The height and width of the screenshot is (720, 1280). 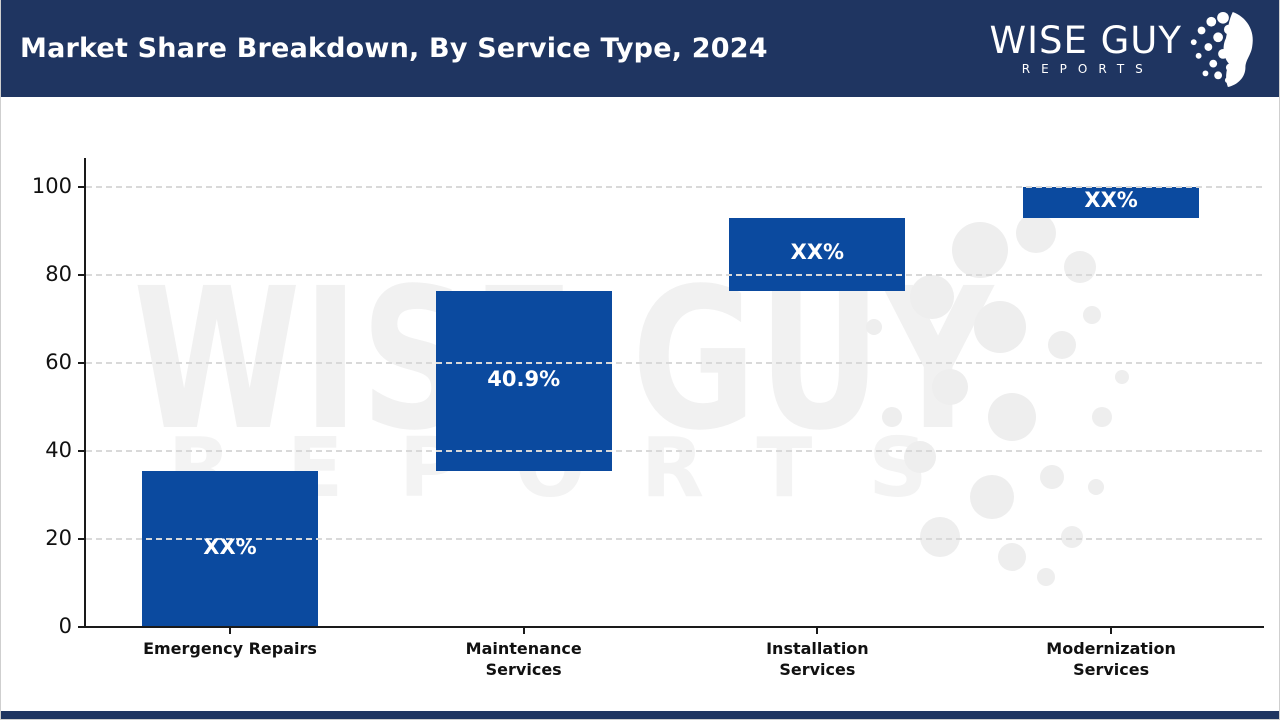 I want to click on logo-sub-text: REPORTS, so click(x=1087, y=69).